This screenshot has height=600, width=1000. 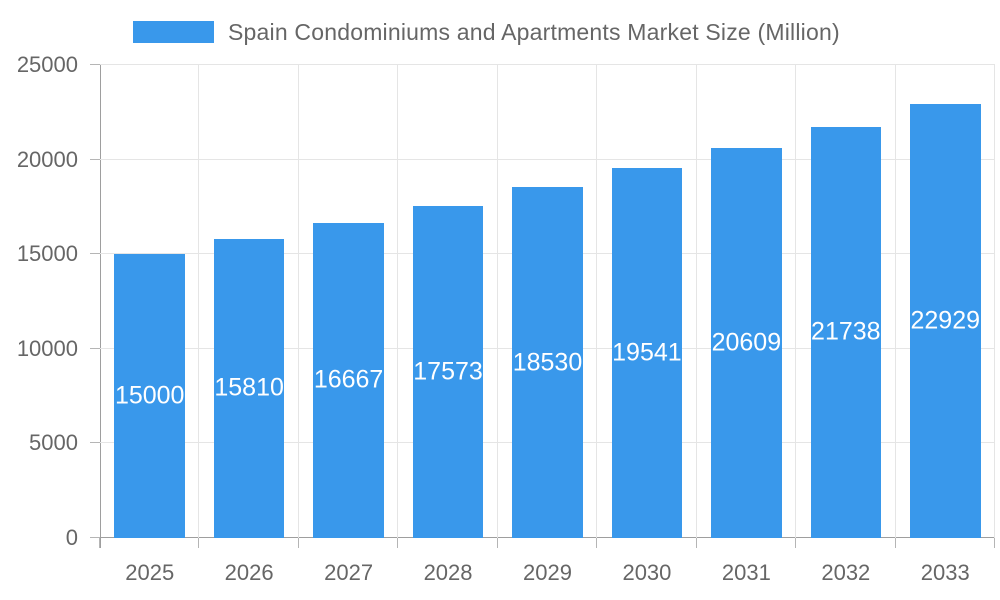 I want to click on bar-2030: 19541, so click(x=647, y=353).